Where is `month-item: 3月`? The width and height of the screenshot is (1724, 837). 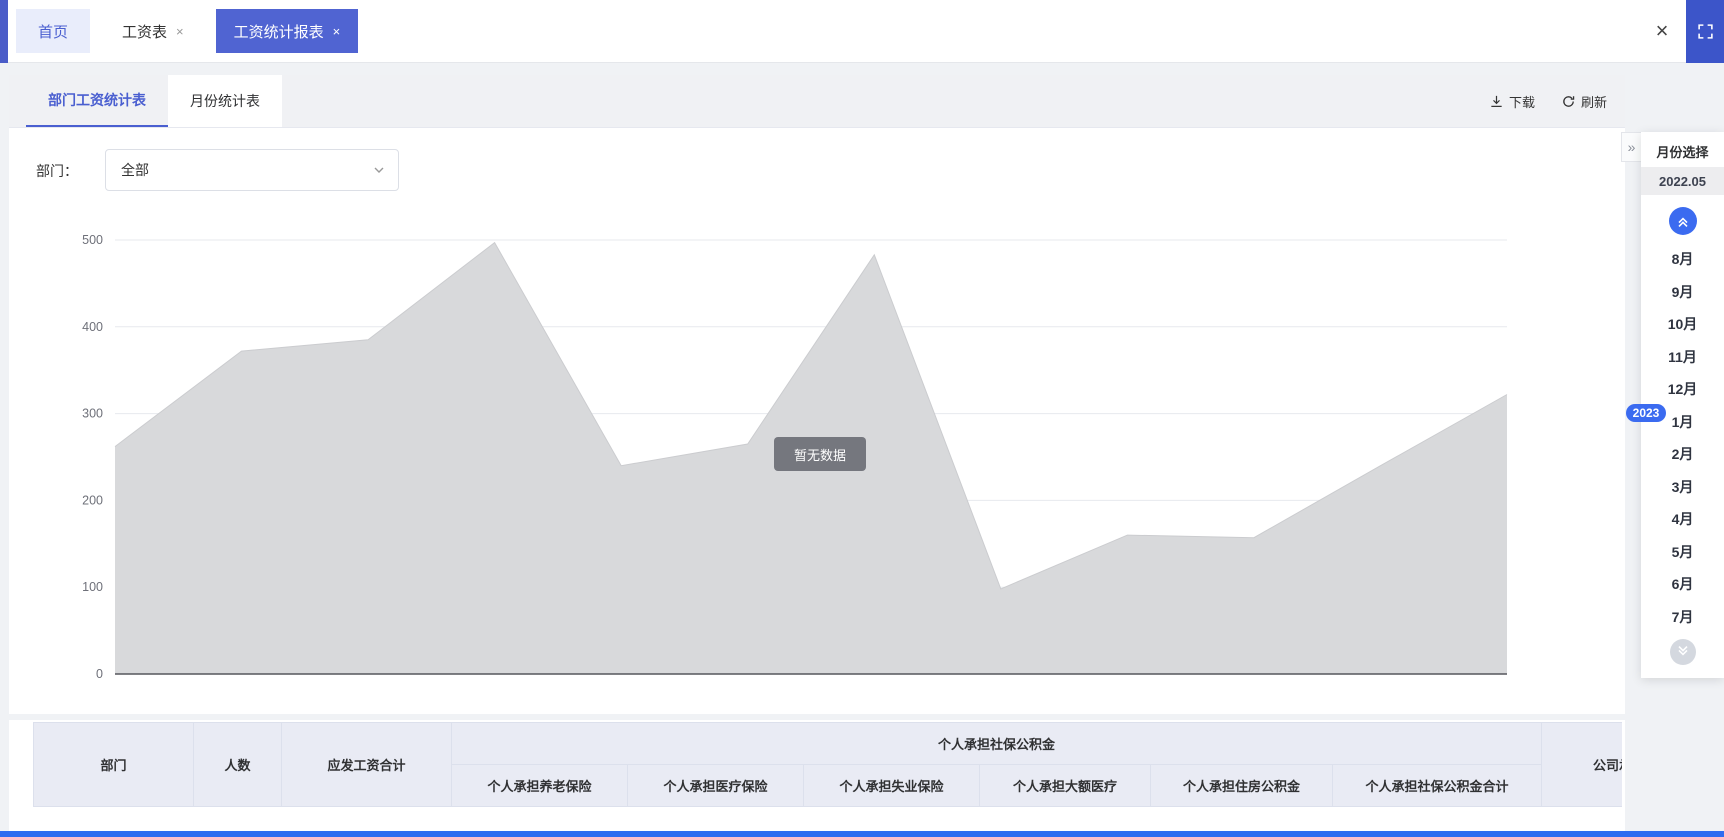
month-item: 3月 is located at coordinates (1682, 486).